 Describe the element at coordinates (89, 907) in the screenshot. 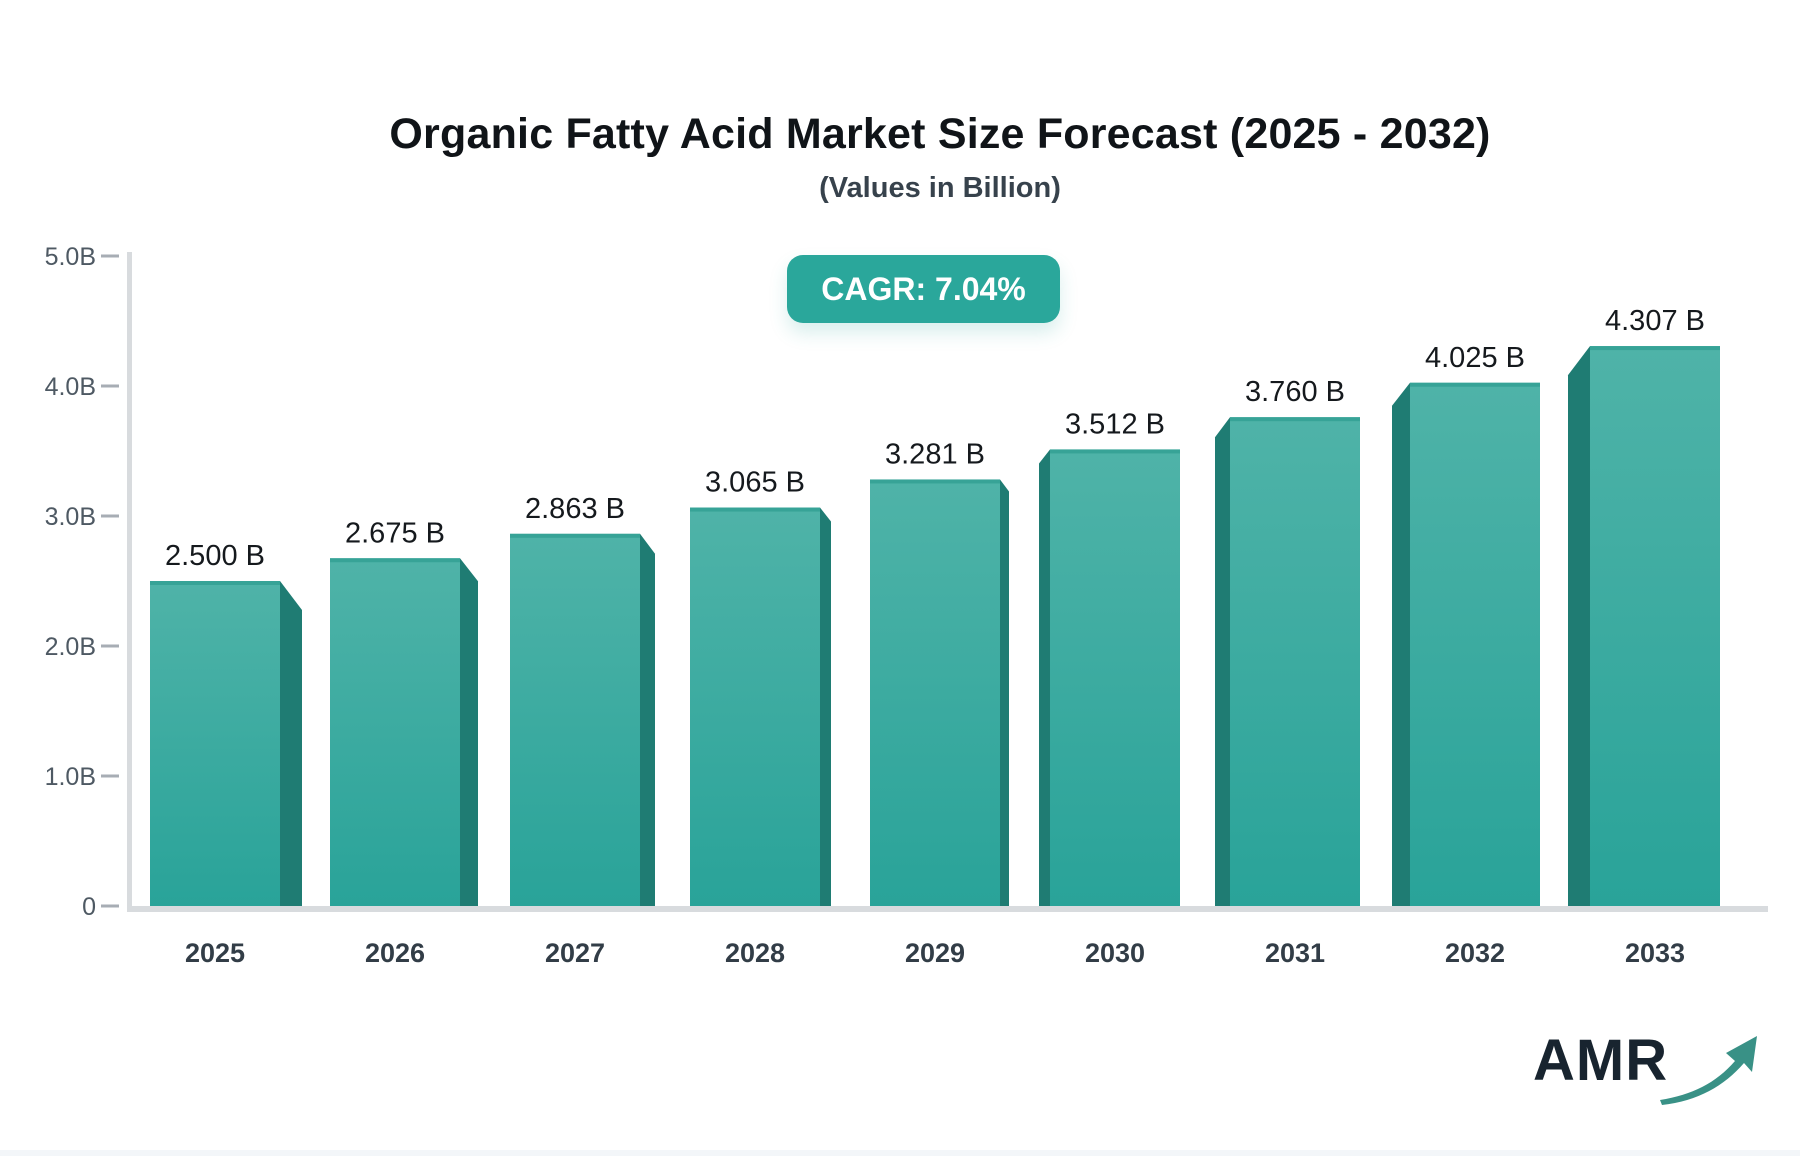

I see `y-tick-label: 0` at that location.